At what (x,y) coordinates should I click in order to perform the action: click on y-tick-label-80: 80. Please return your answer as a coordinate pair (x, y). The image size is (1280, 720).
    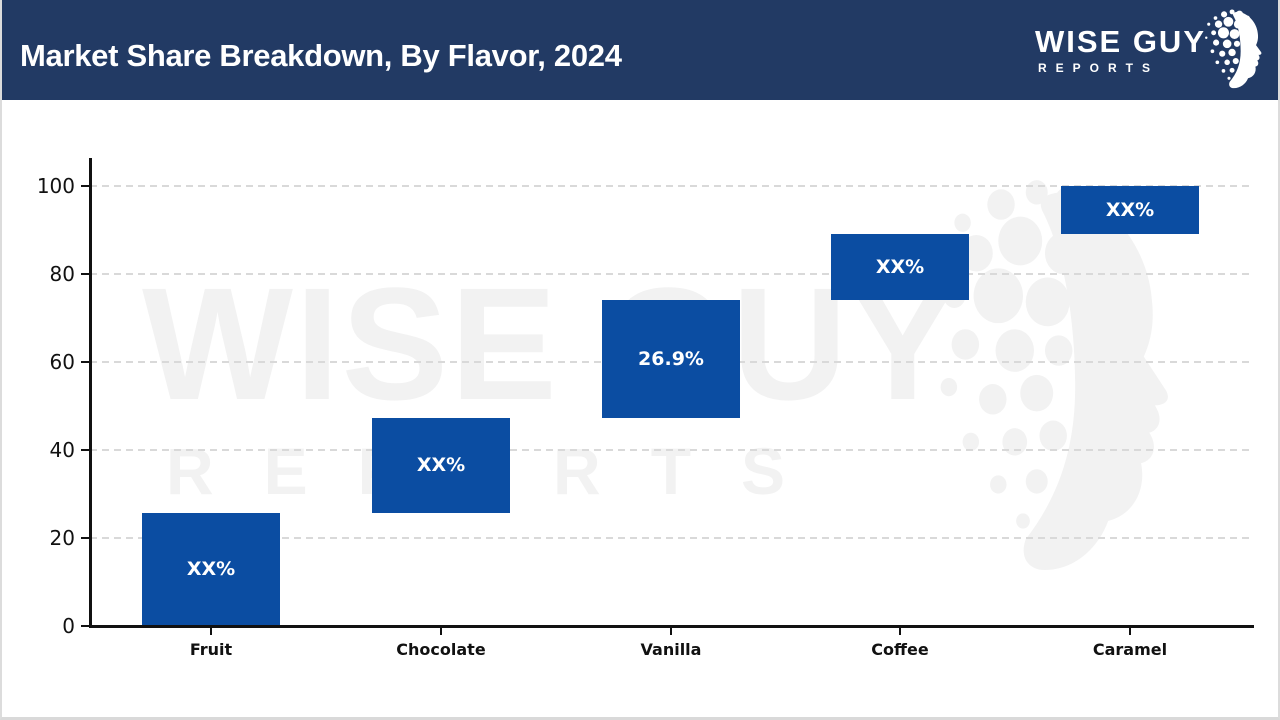
    Looking at the image, I should click on (62, 274).